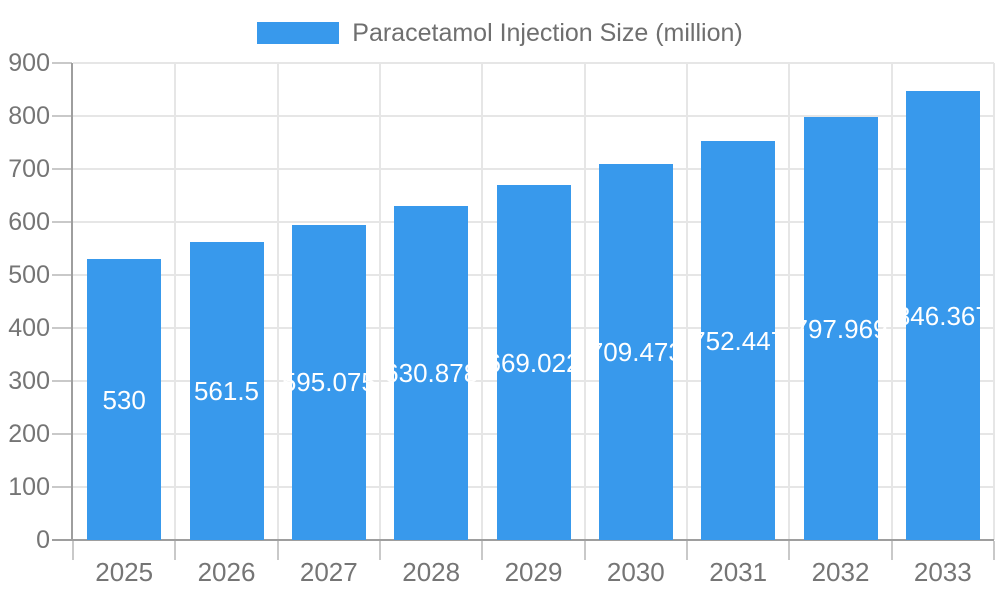  I want to click on y-axis-label: 800, so click(29, 116).